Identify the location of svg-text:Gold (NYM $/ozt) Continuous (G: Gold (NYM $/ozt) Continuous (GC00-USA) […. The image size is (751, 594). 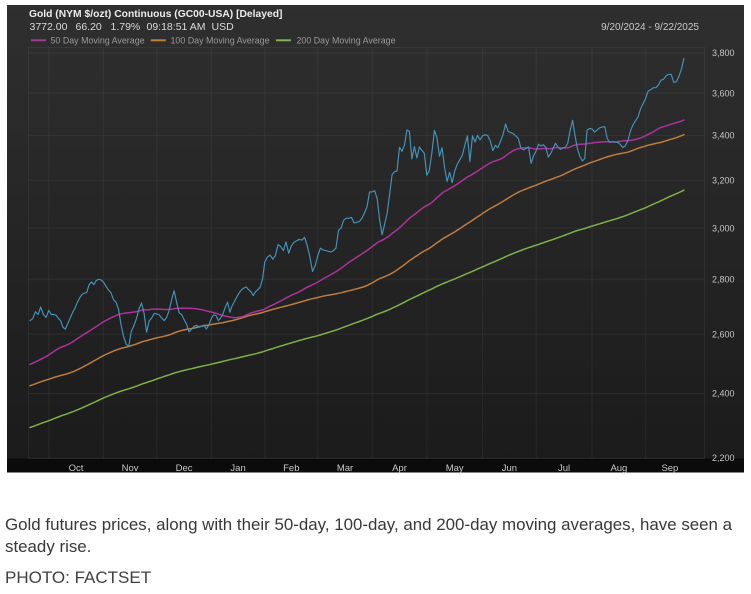
(155, 14).